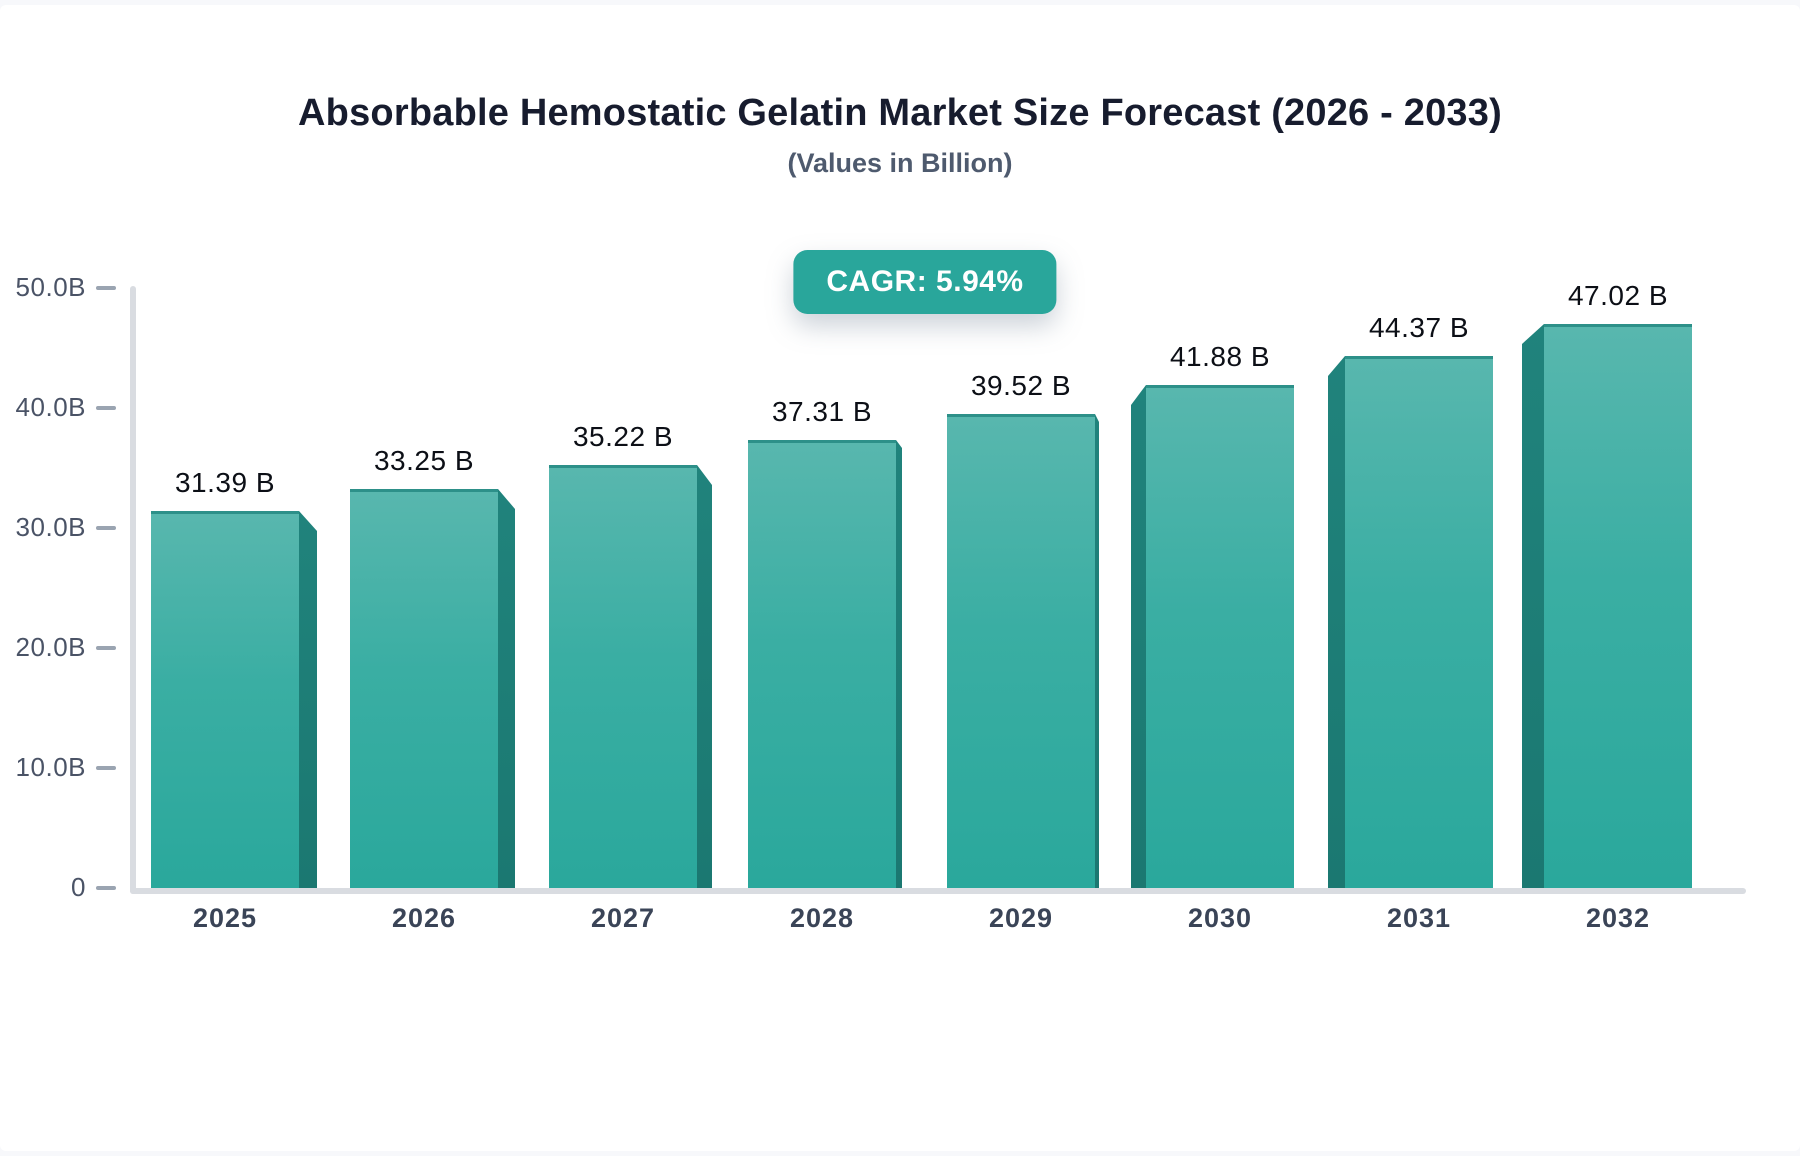 The width and height of the screenshot is (1800, 1156). I want to click on bar-2027, so click(630, 676).